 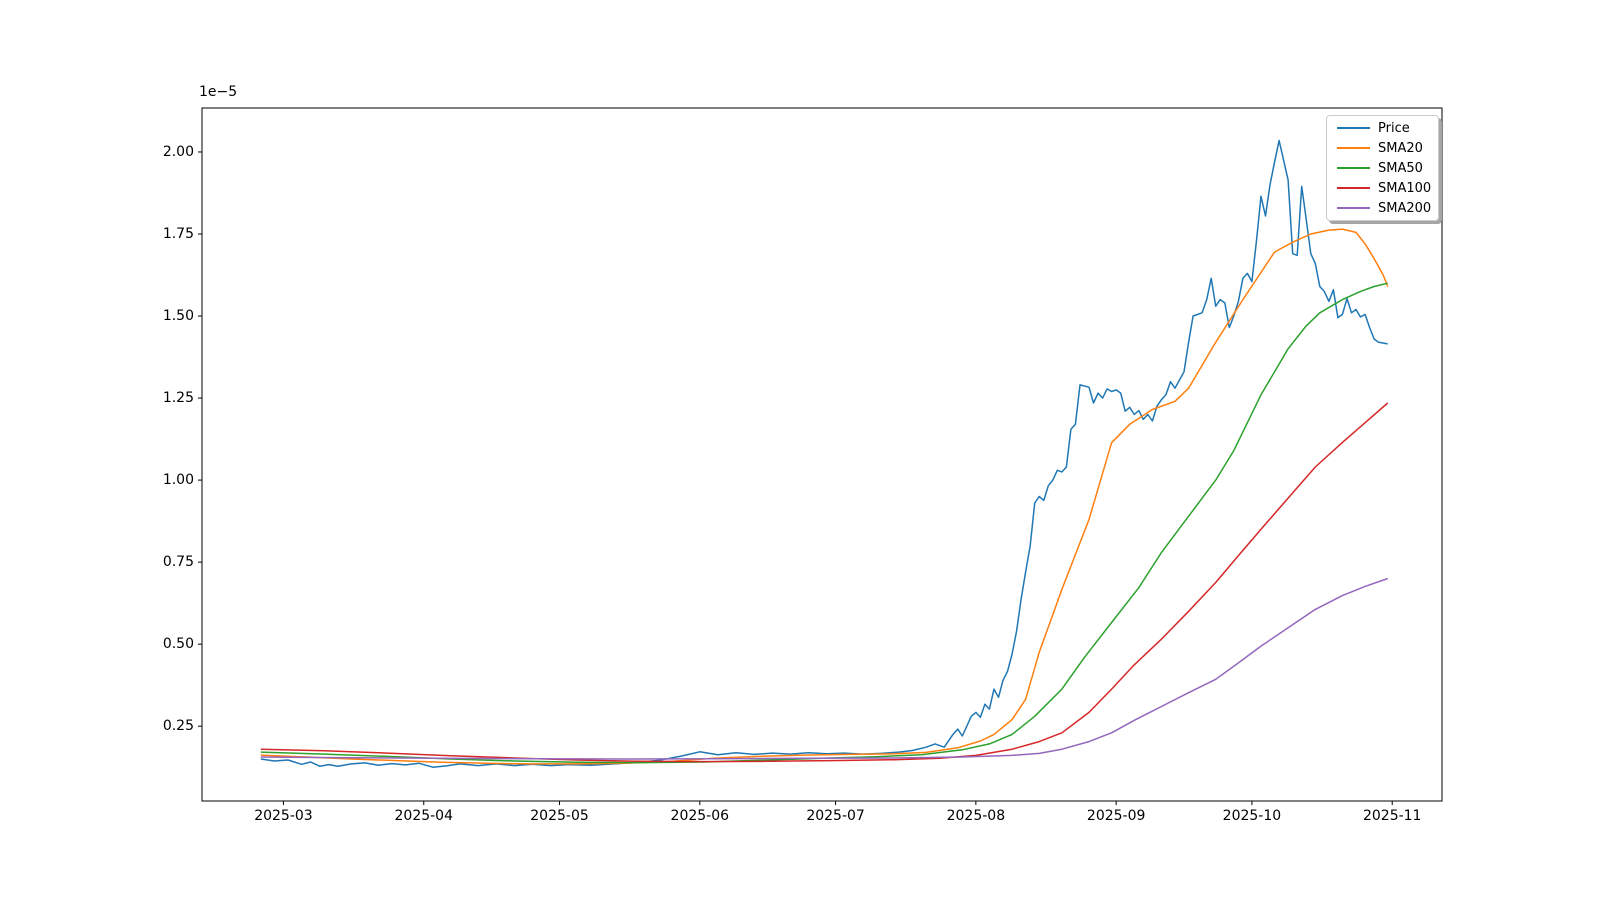 What do you see at coordinates (1400, 148) in the screenshot?
I see `legend-label: SMA20` at bounding box center [1400, 148].